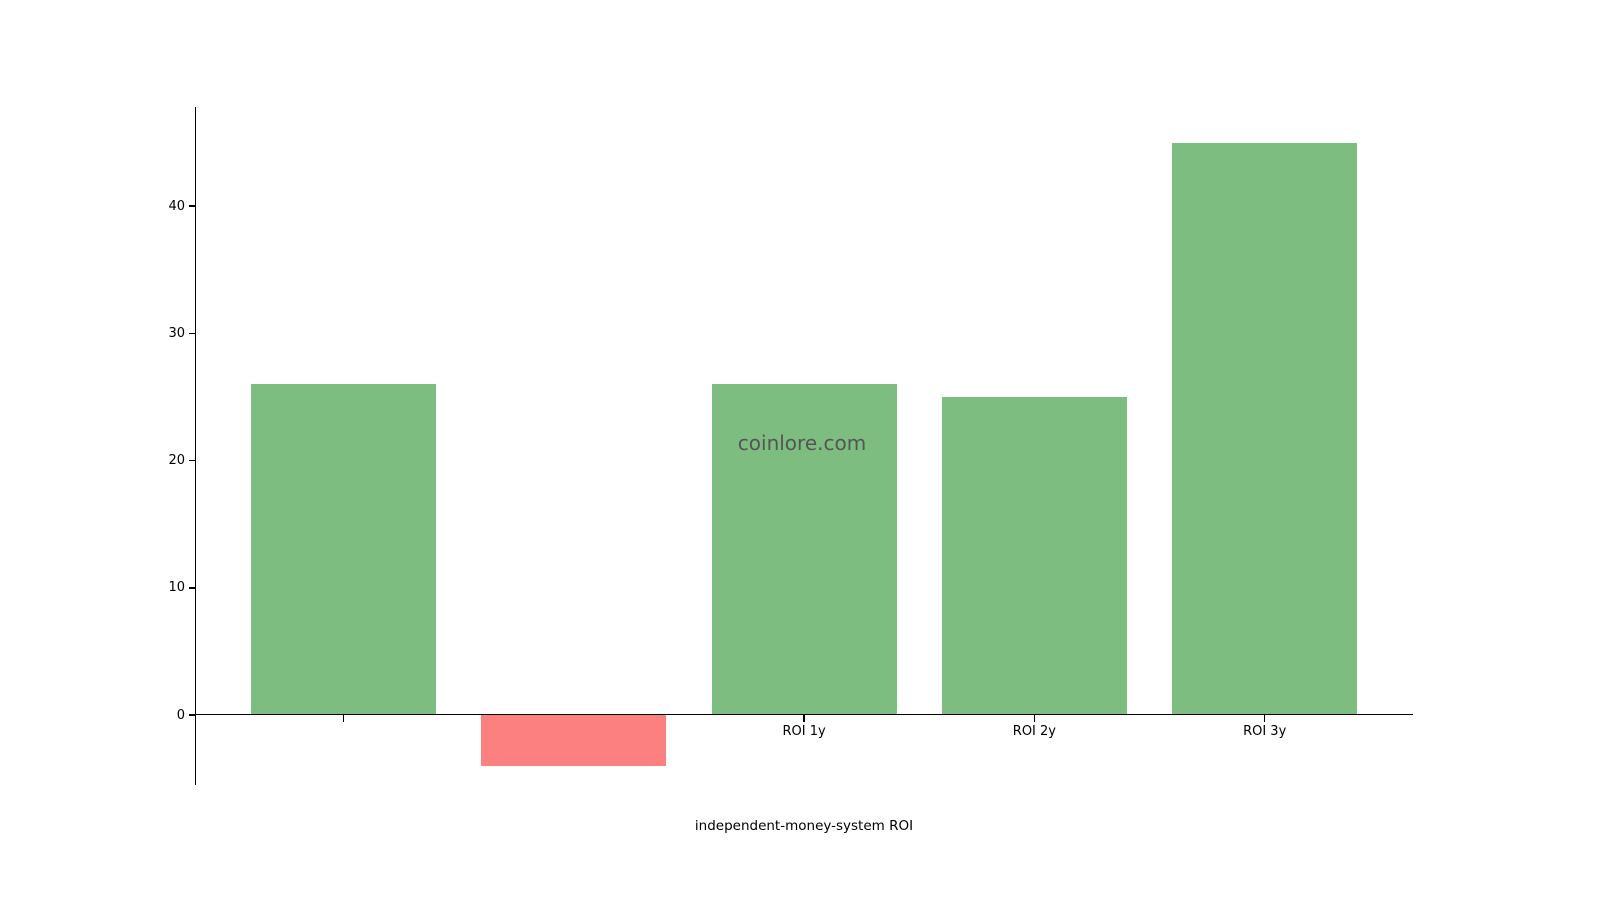 The width and height of the screenshot is (1600, 900). I want to click on bar-negative, so click(574, 740).